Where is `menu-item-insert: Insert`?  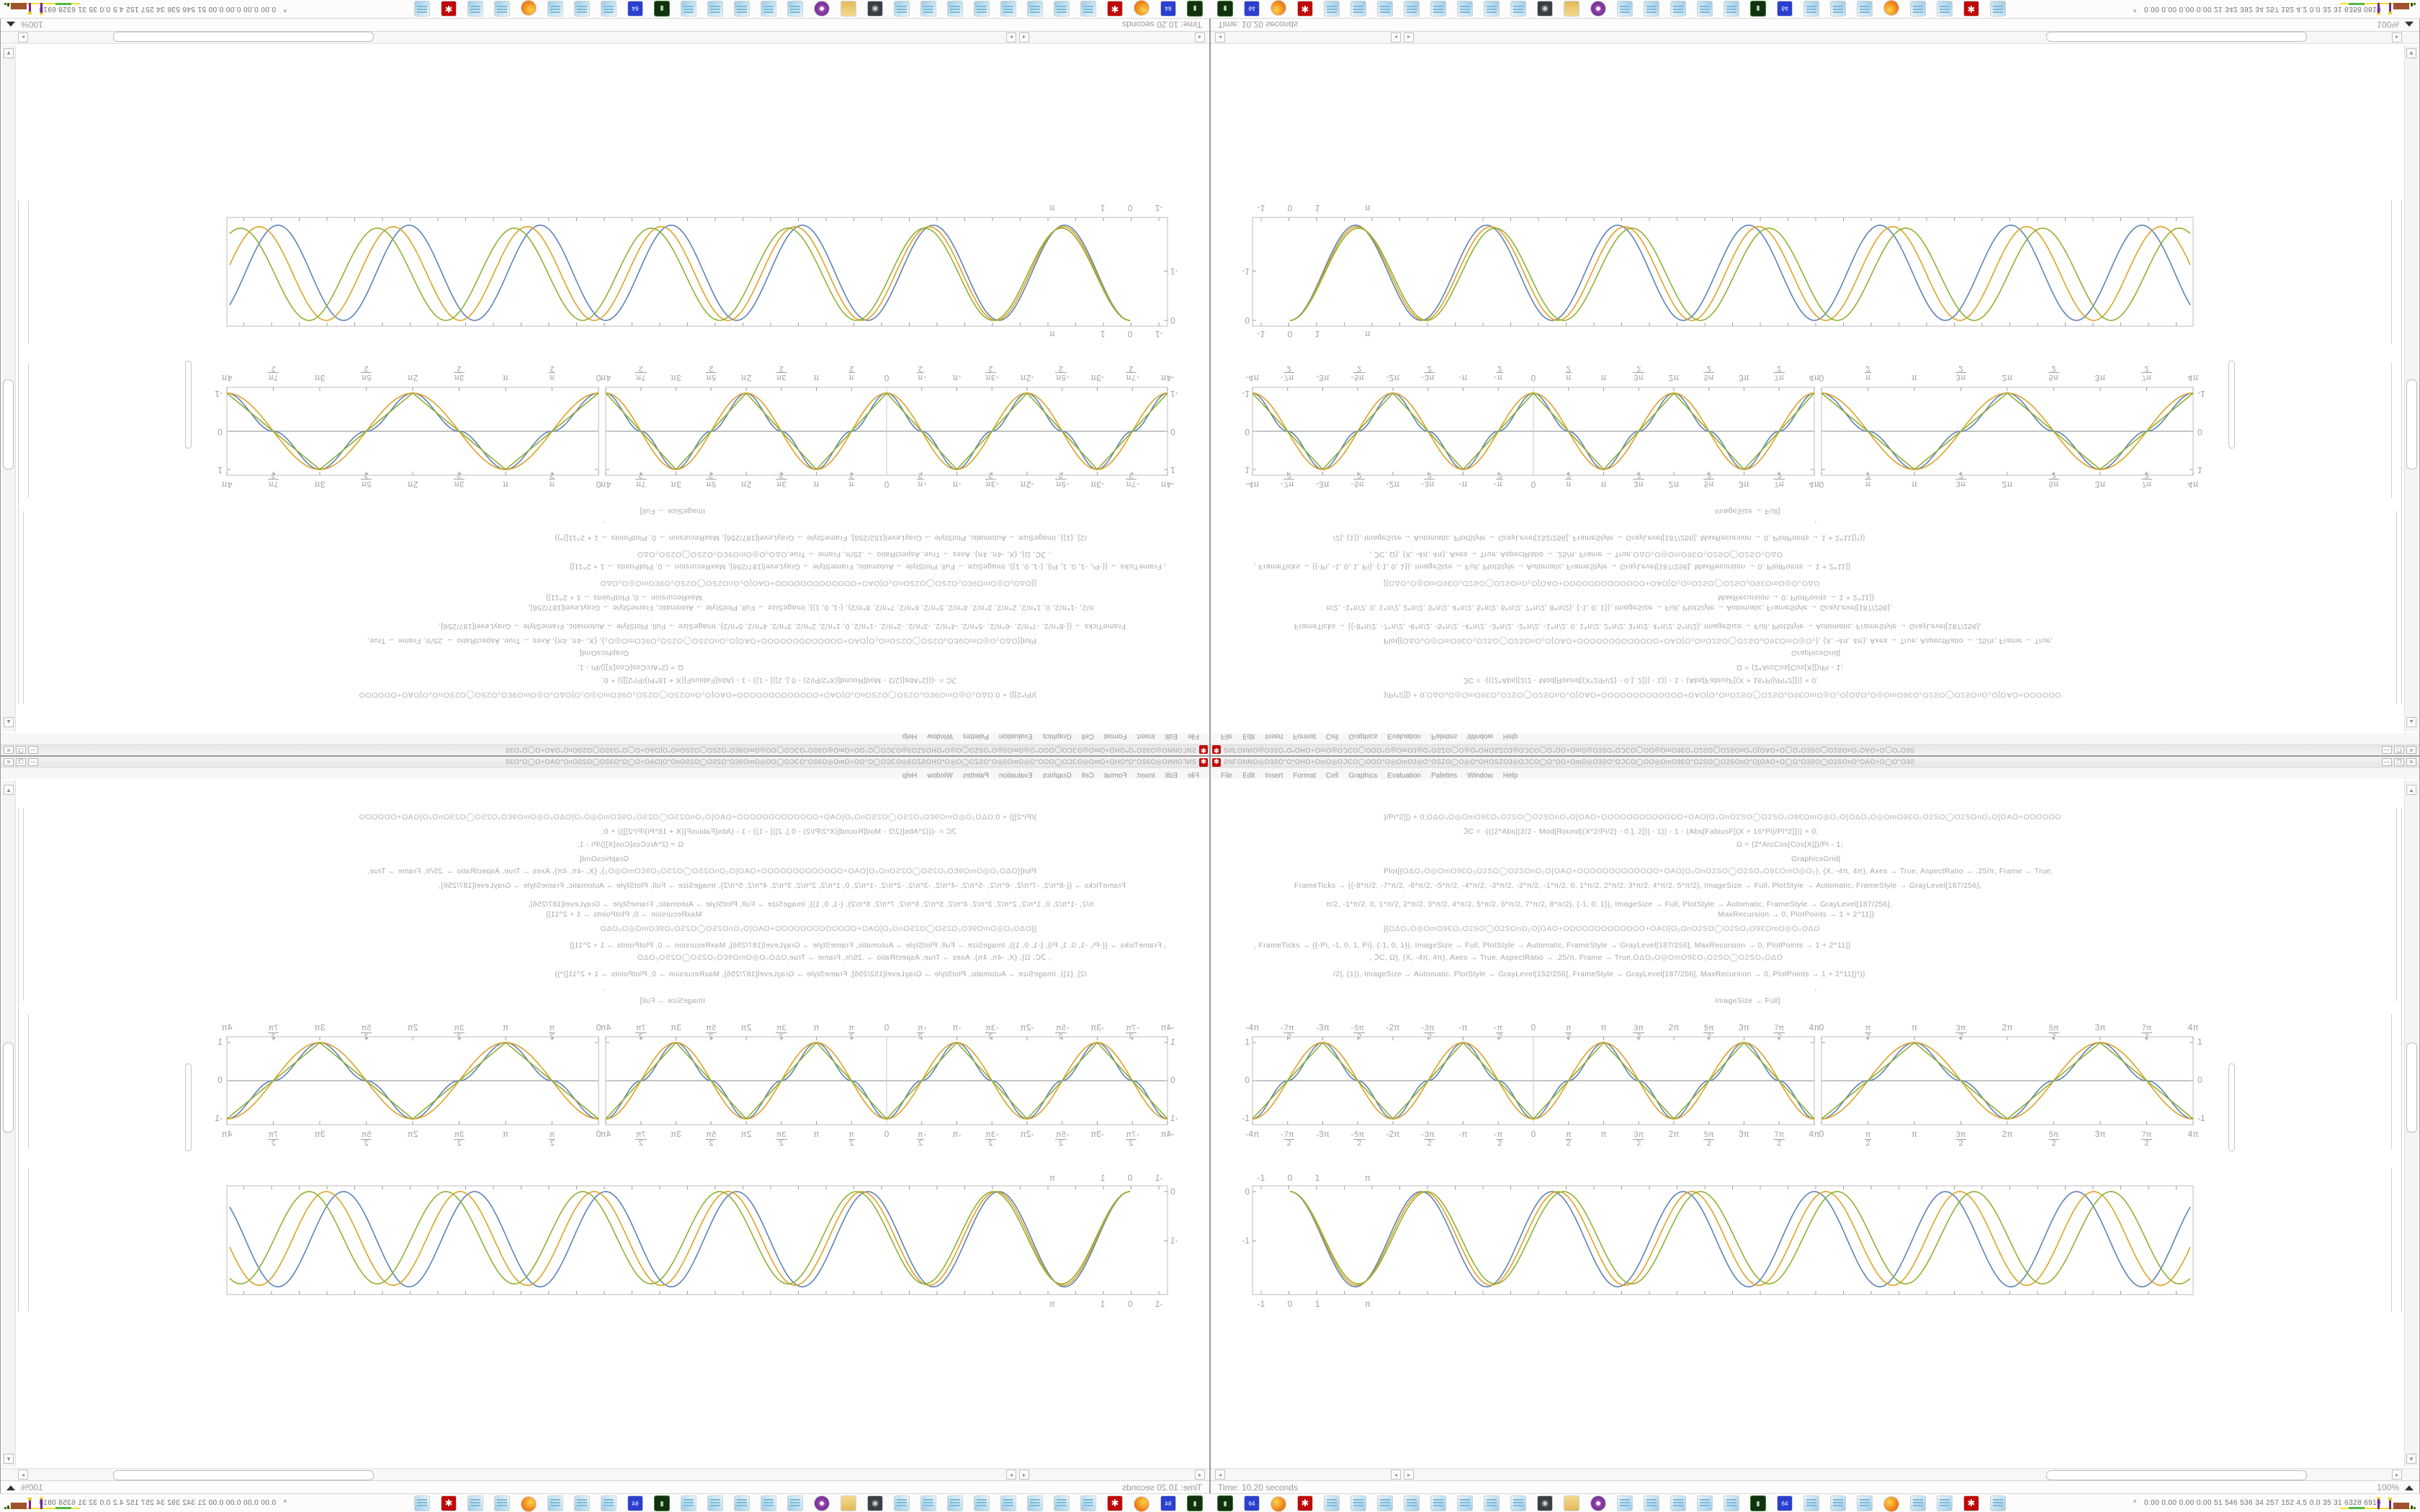 menu-item-insert: Insert is located at coordinates (1274, 776).